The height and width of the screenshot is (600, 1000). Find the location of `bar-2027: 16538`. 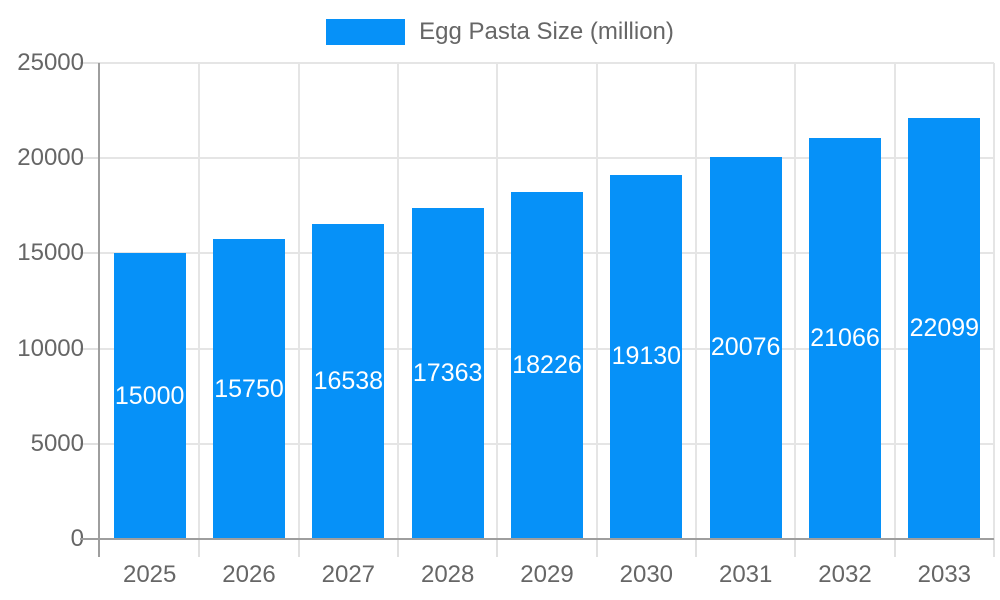

bar-2027: 16538 is located at coordinates (348, 381).